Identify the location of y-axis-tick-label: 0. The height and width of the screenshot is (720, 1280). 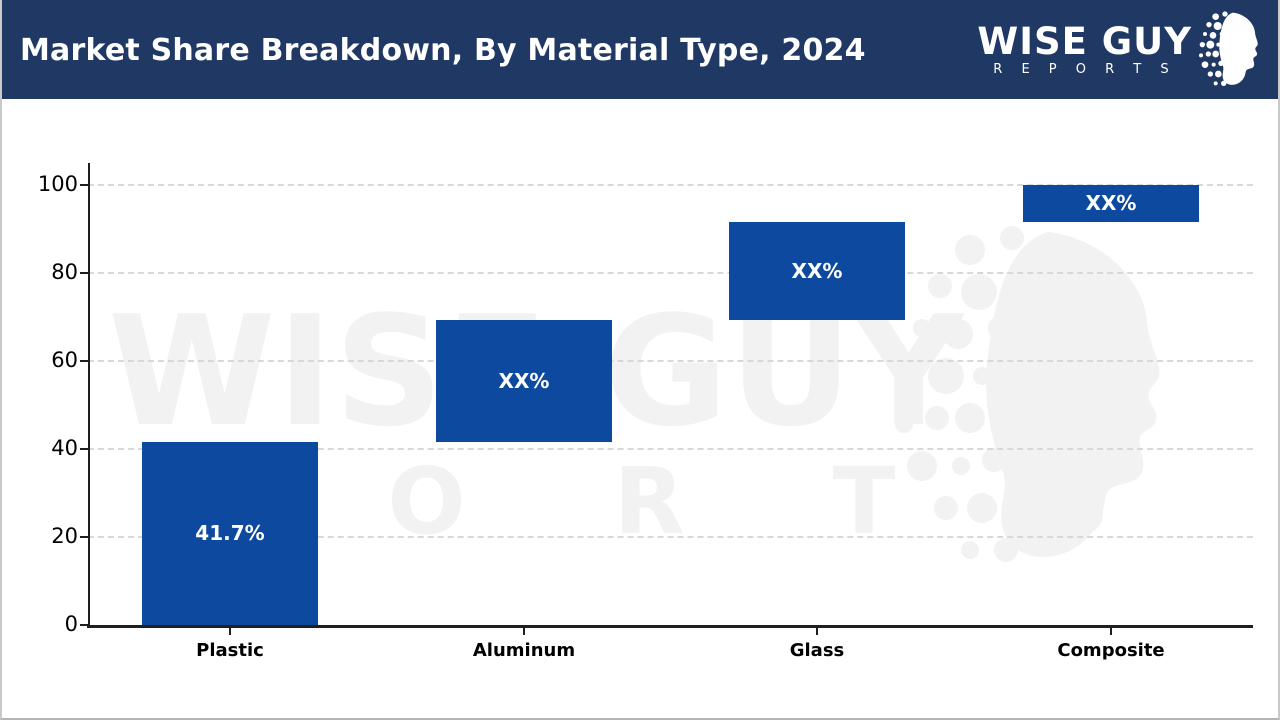
(71, 624).